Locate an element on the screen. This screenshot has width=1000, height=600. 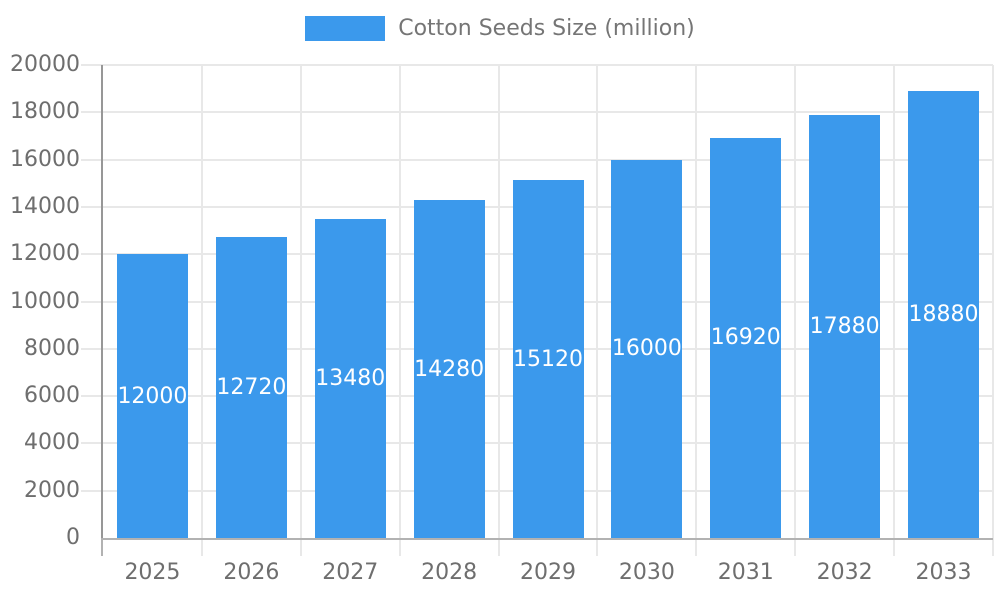
y-tick-label: 14000 is located at coordinates (45, 206).